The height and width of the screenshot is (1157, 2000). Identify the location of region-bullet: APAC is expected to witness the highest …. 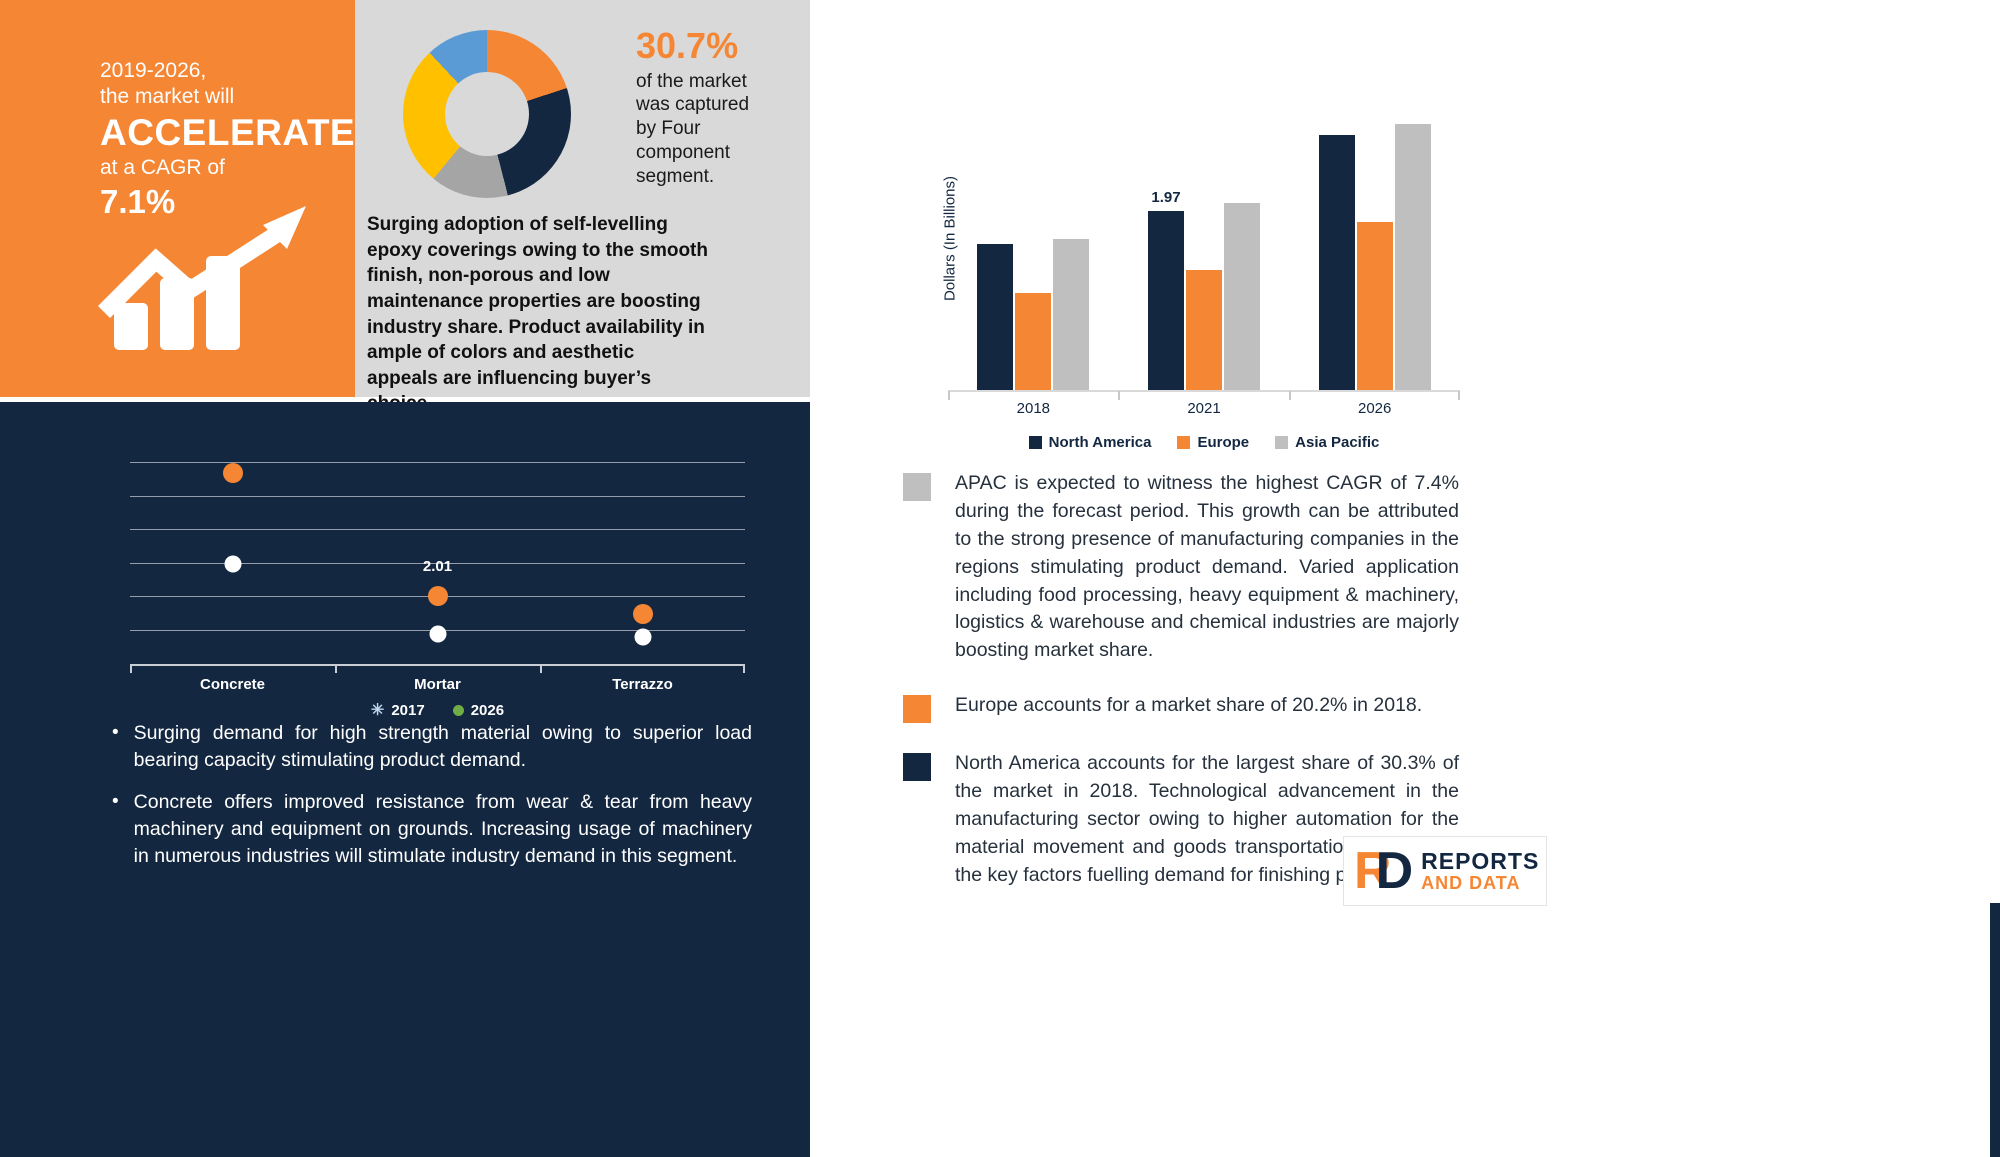
(1181, 567).